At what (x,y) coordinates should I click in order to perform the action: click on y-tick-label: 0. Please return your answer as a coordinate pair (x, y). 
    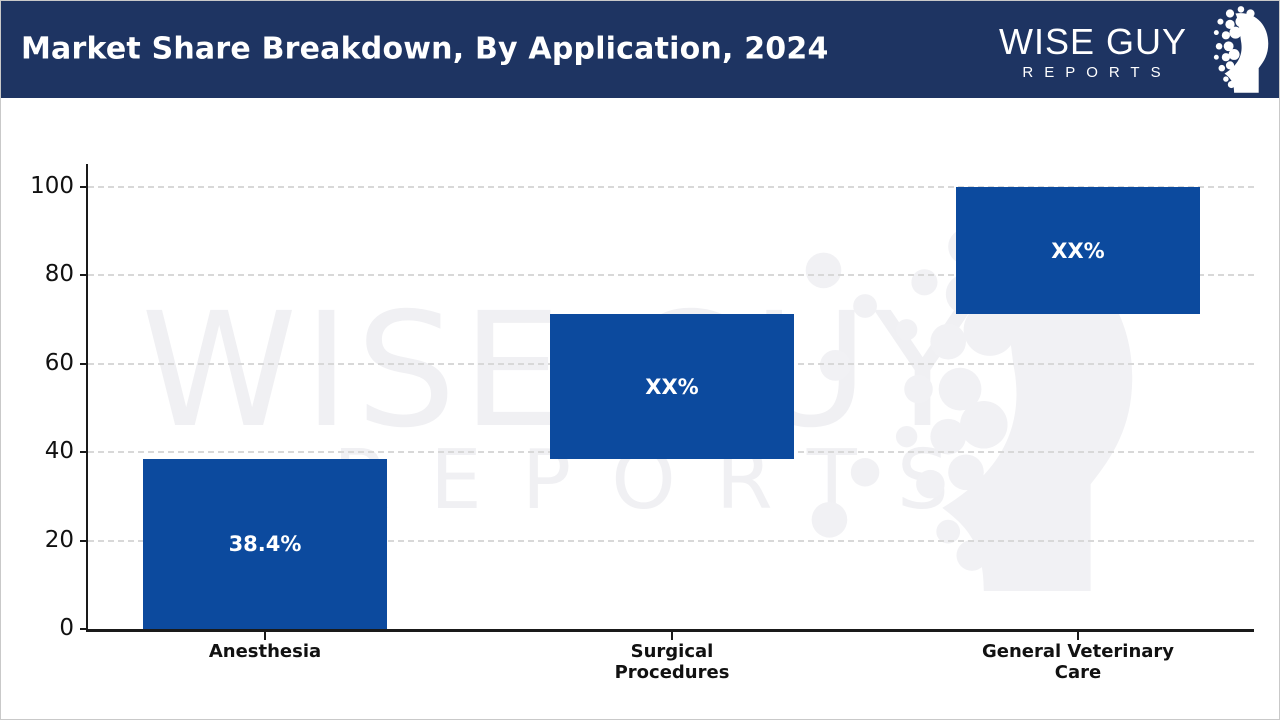
    Looking at the image, I should click on (66, 628).